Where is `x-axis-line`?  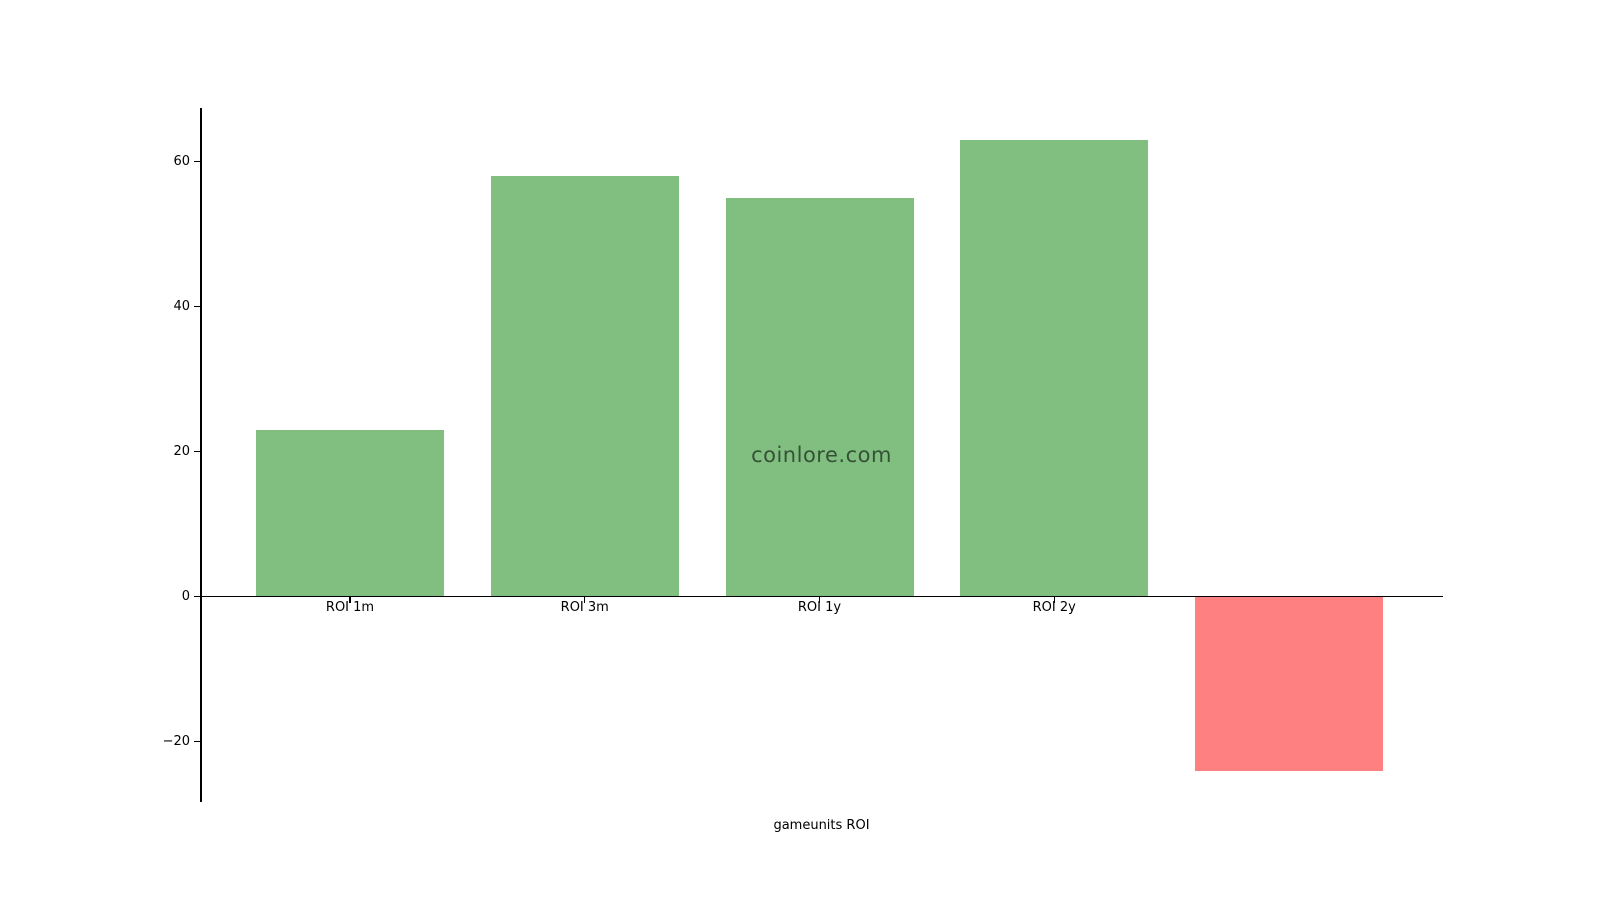 x-axis-line is located at coordinates (821, 596).